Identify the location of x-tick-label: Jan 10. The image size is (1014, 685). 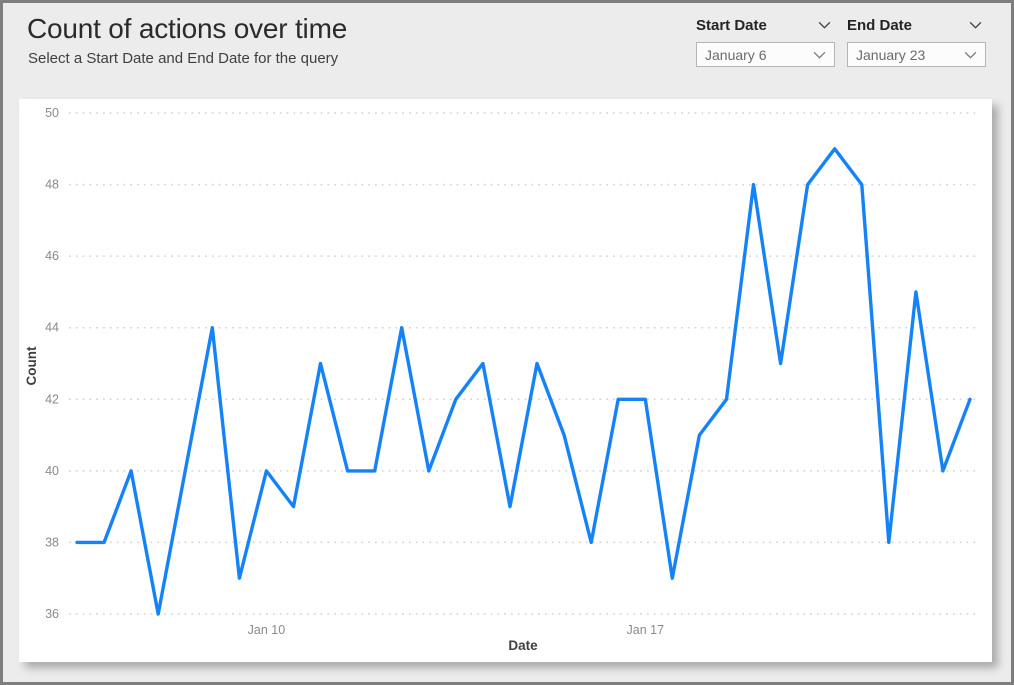
(267, 630).